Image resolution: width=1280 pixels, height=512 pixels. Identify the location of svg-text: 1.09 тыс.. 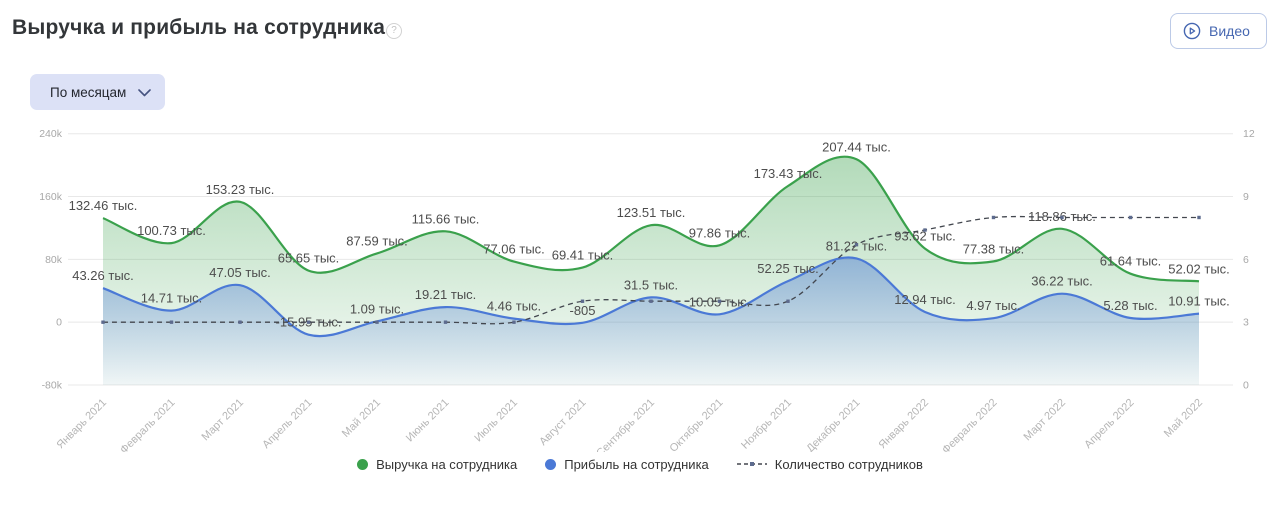
(377, 308).